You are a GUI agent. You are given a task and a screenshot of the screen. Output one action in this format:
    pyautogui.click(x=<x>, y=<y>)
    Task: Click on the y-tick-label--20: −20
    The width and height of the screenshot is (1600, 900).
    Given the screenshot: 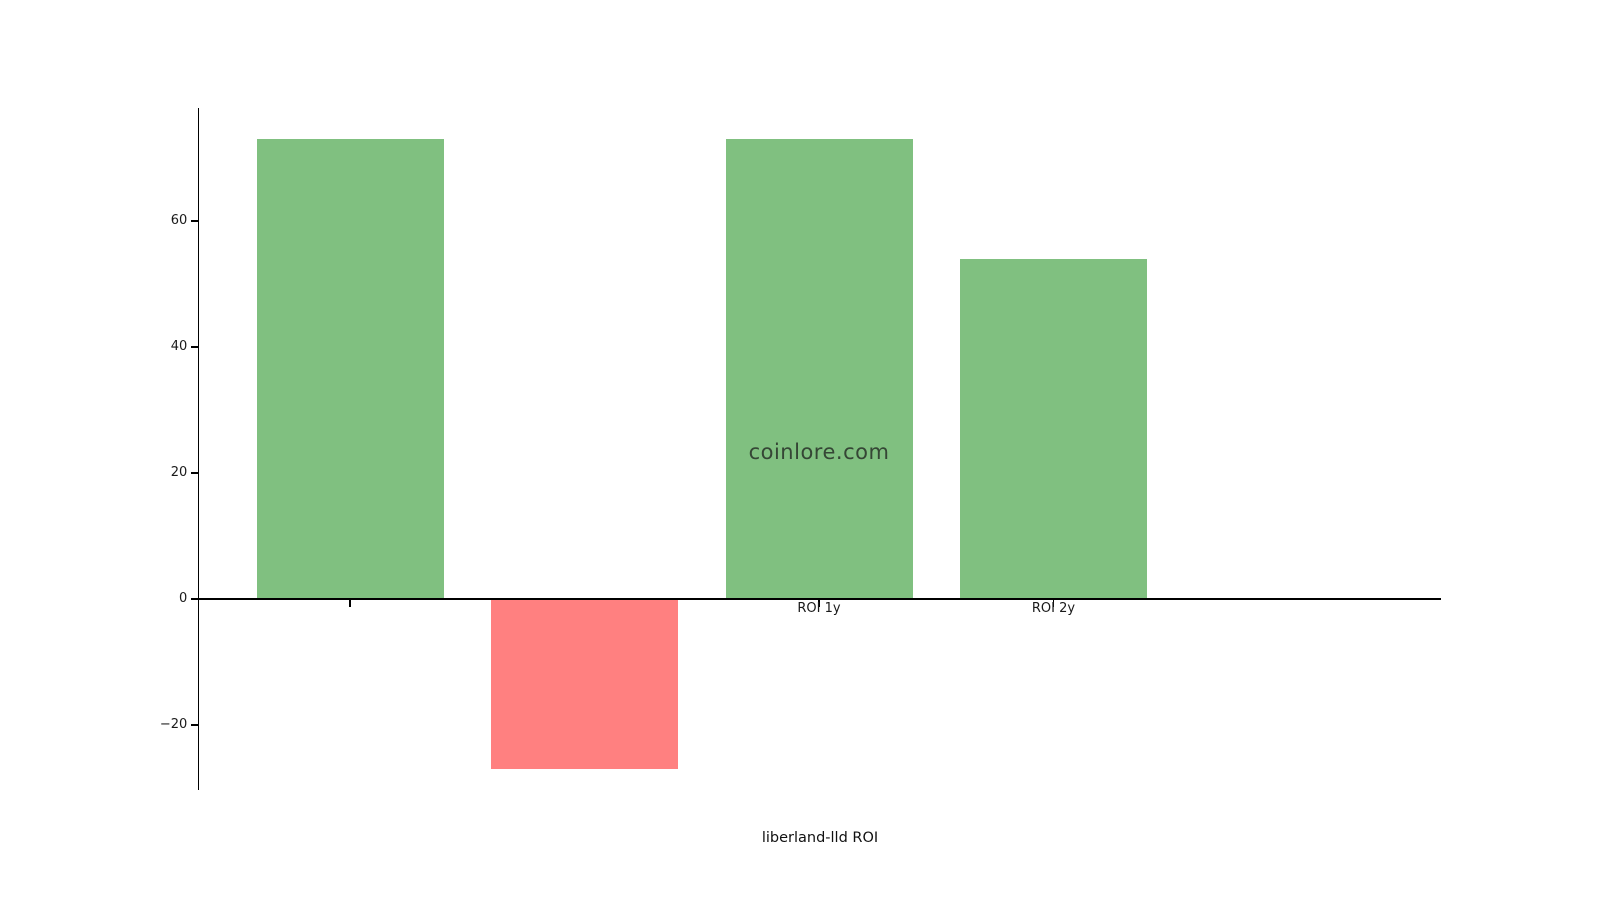 What is the action you would take?
    pyautogui.click(x=173, y=724)
    